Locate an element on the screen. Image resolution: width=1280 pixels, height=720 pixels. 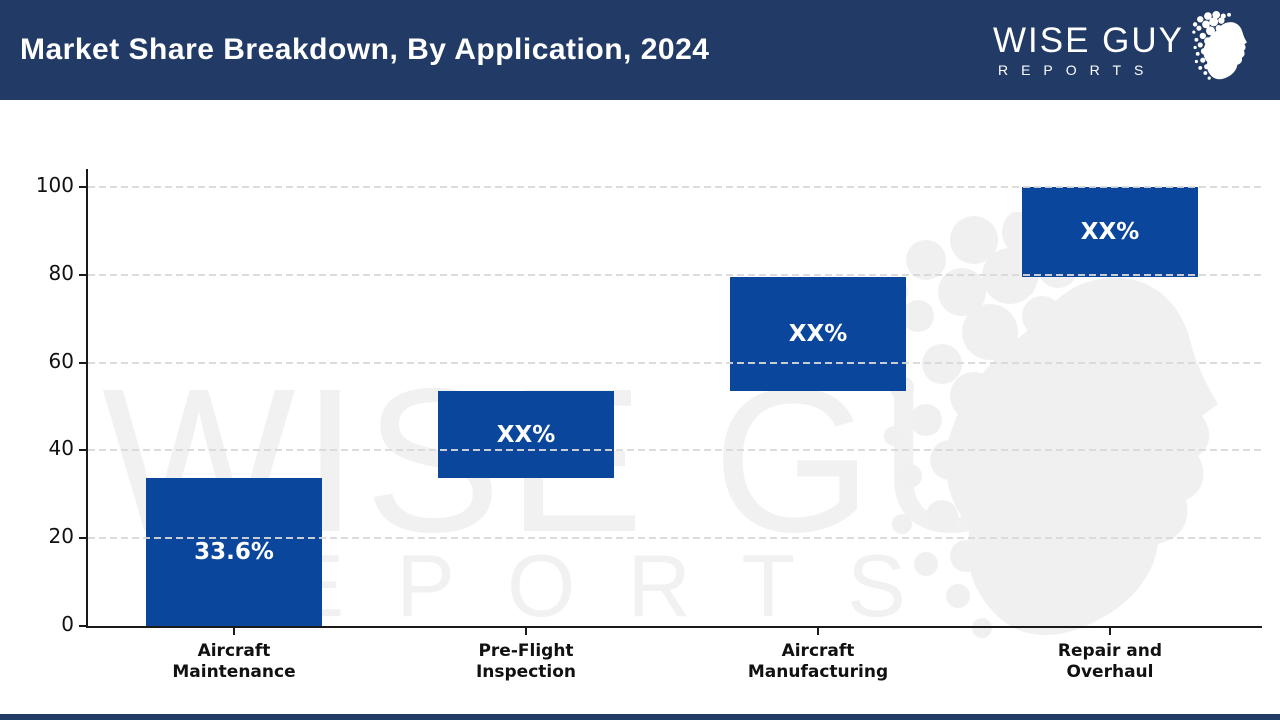
x-category-label-line: Maintenance is located at coordinates (234, 672).